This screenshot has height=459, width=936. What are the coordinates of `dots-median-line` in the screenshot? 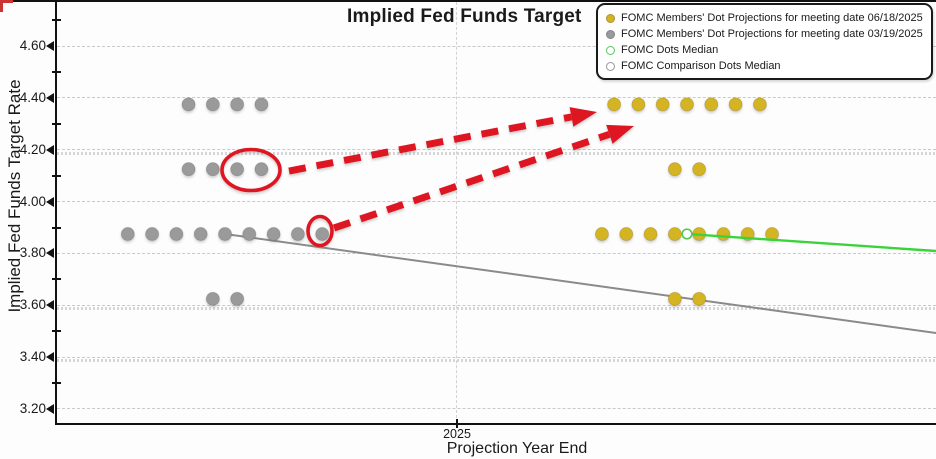 It's located at (811, 242).